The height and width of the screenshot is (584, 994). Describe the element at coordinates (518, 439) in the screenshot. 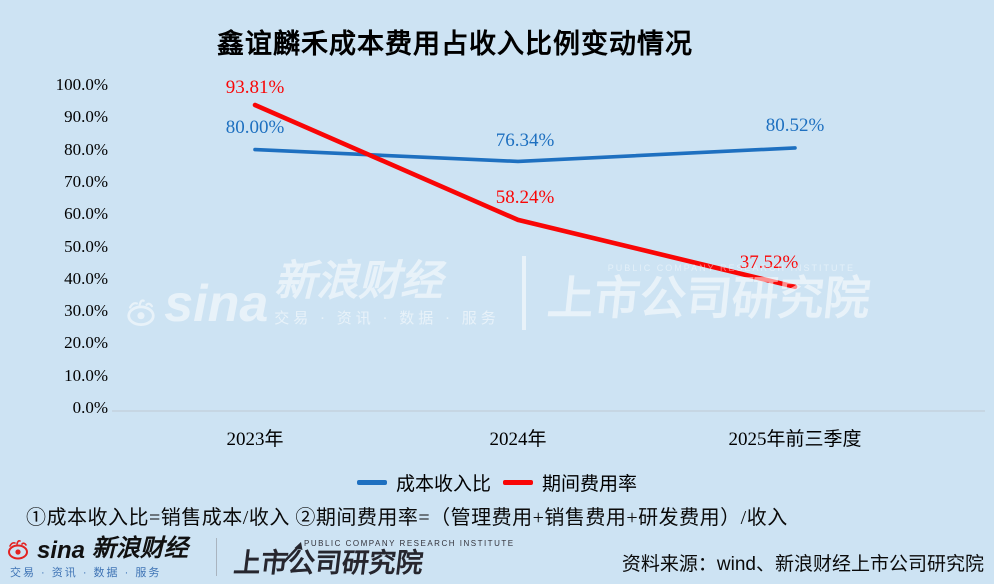

I see `x-axis-label: 2024年` at that location.